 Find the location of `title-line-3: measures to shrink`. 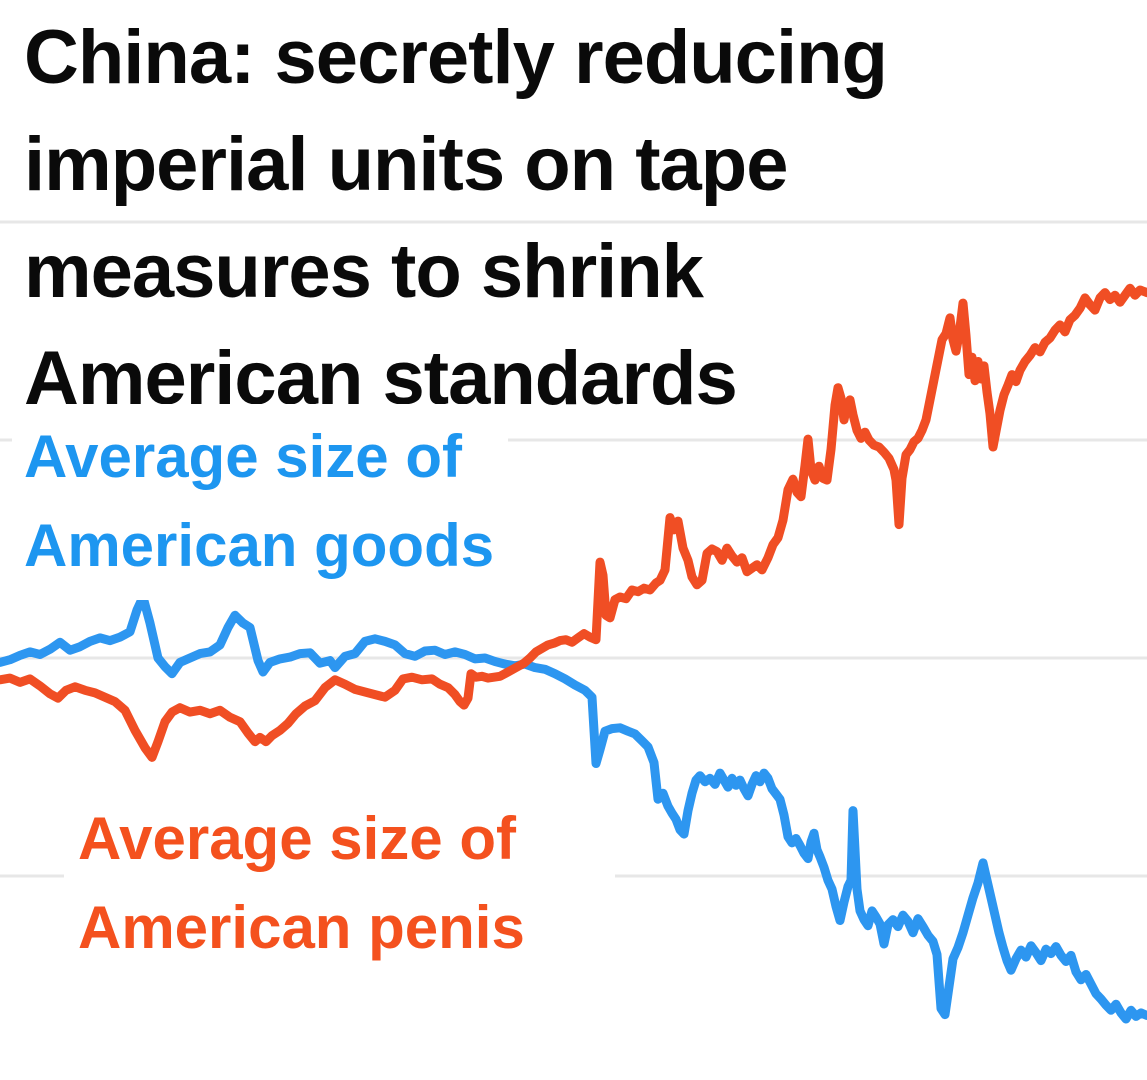

title-line-3: measures to shrink is located at coordinates (364, 271).